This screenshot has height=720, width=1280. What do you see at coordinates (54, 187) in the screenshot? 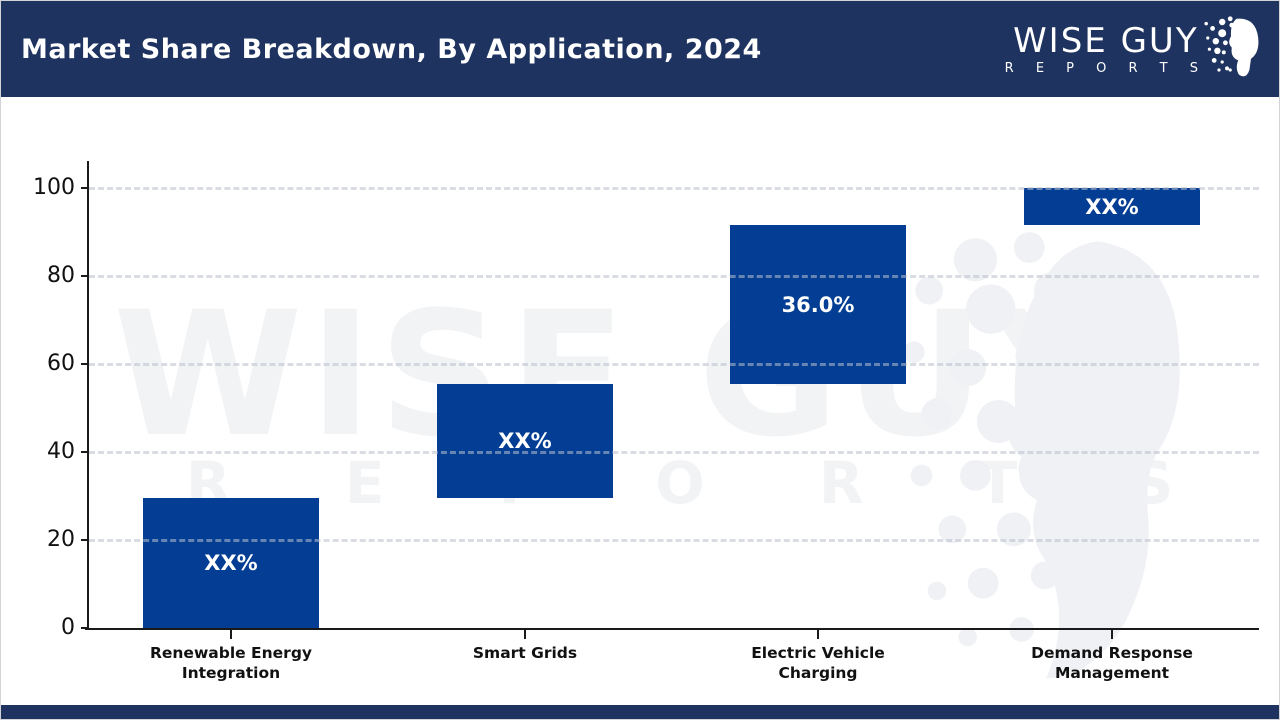
I see `y-tick-label: 100` at bounding box center [54, 187].